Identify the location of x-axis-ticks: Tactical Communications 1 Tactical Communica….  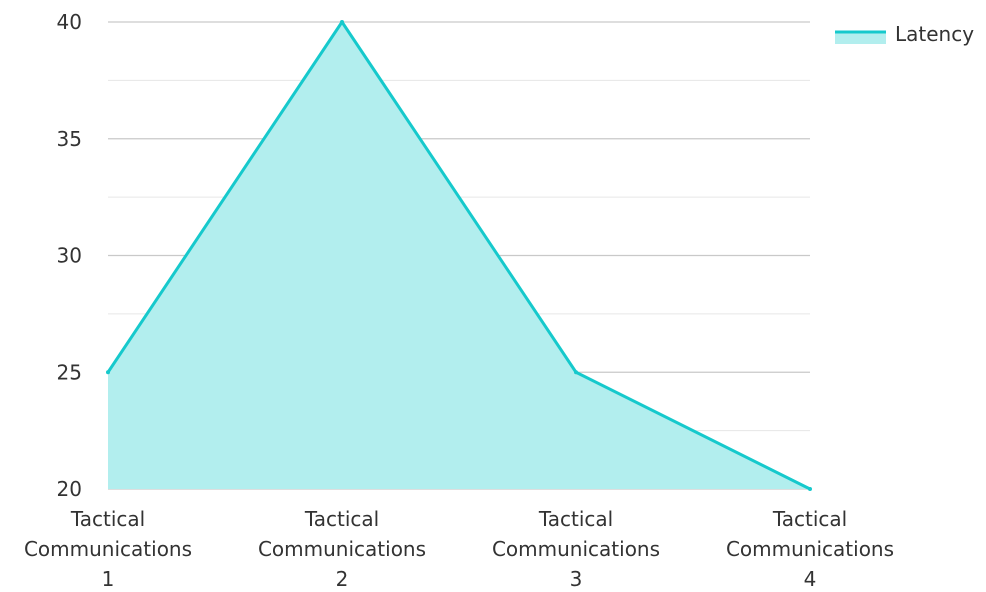
(459, 549).